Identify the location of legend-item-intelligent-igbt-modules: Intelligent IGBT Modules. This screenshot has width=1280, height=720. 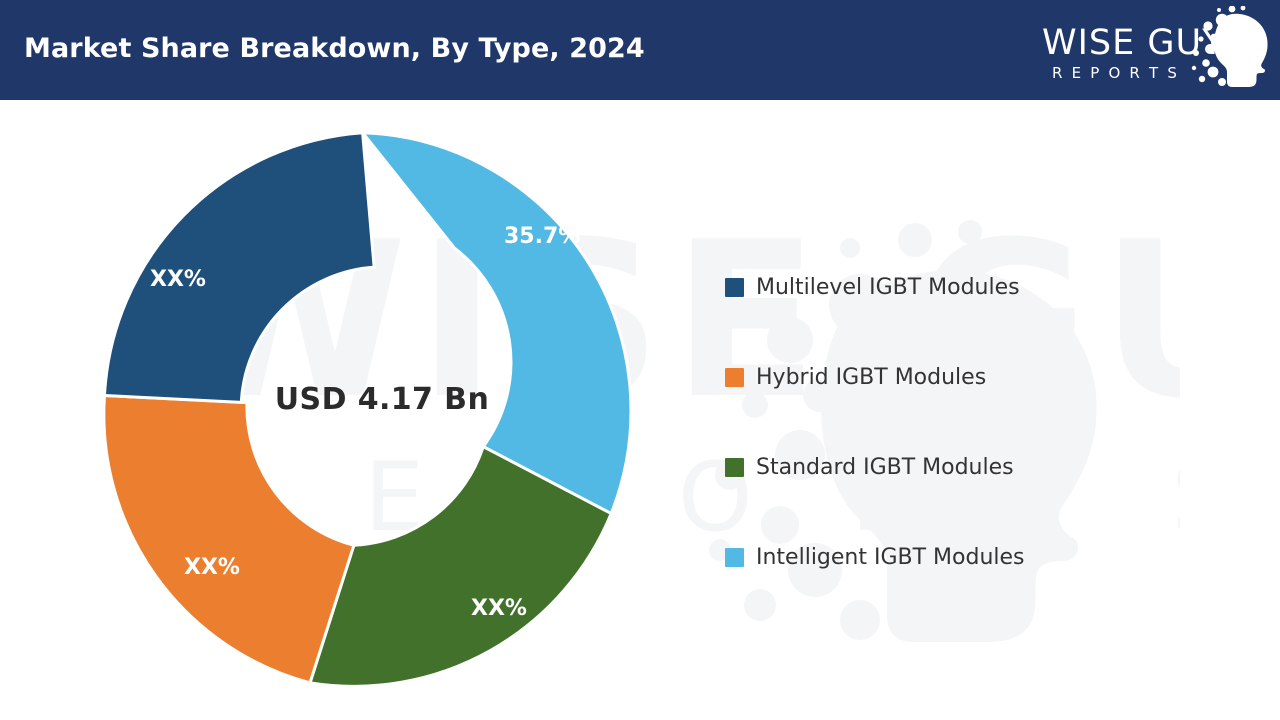
(955, 557).